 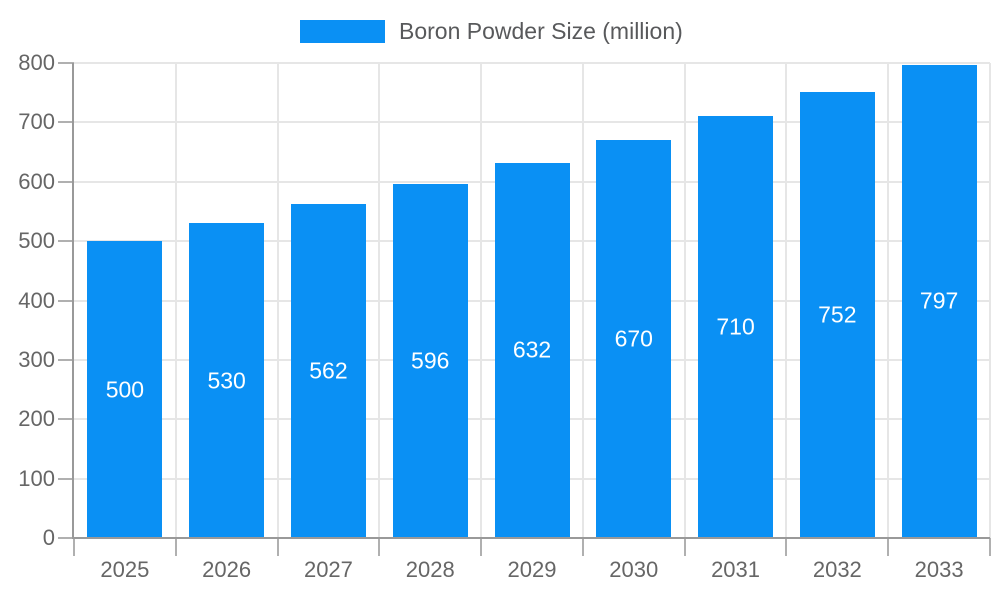 What do you see at coordinates (227, 569) in the screenshot?
I see `x-tick-label: 2026` at bounding box center [227, 569].